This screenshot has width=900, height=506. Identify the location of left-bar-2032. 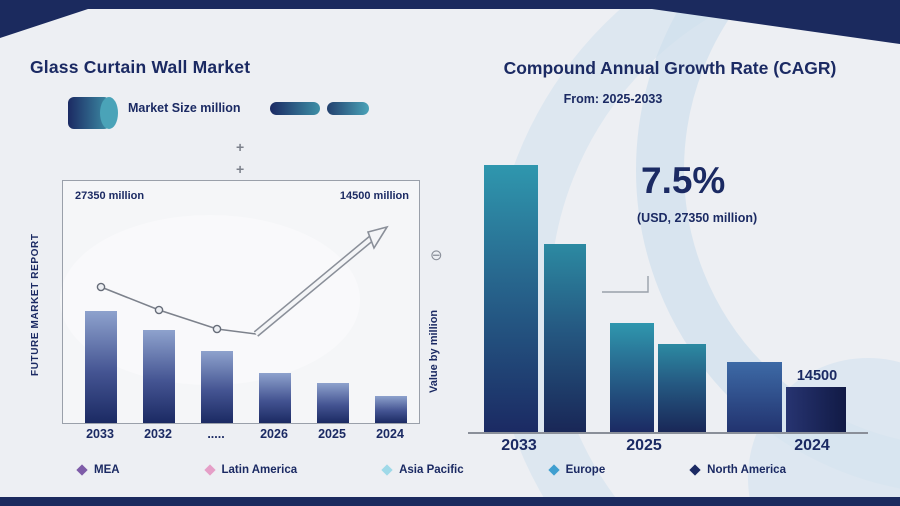
(159, 376).